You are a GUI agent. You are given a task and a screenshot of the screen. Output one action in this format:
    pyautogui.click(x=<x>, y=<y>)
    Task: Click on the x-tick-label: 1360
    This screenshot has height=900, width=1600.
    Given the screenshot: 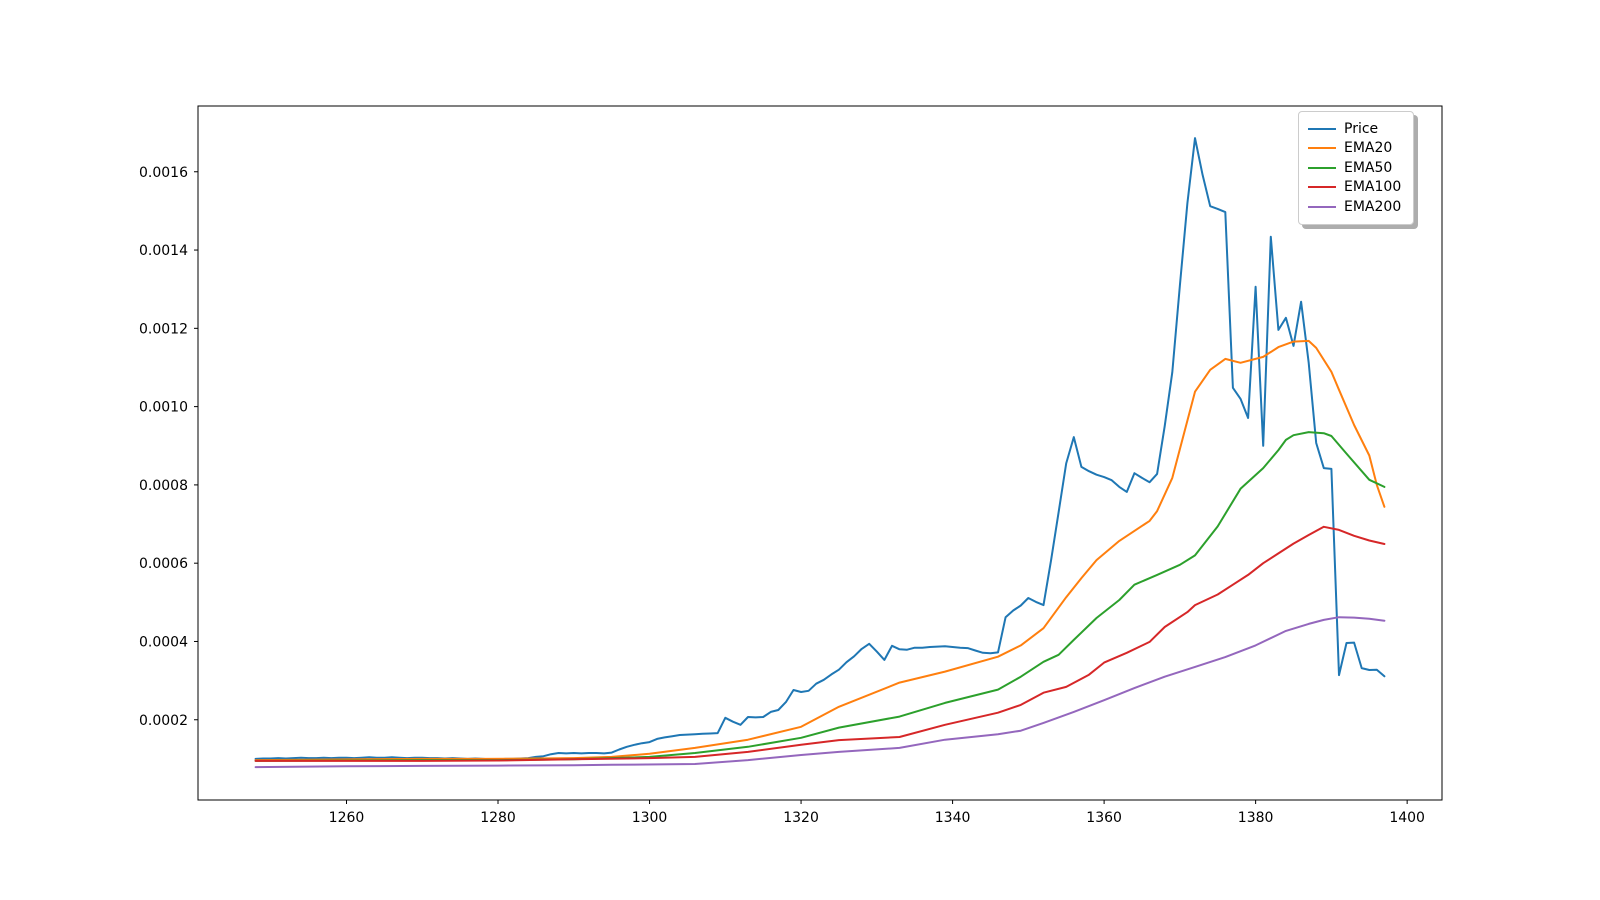 What is the action you would take?
    pyautogui.click(x=1104, y=818)
    